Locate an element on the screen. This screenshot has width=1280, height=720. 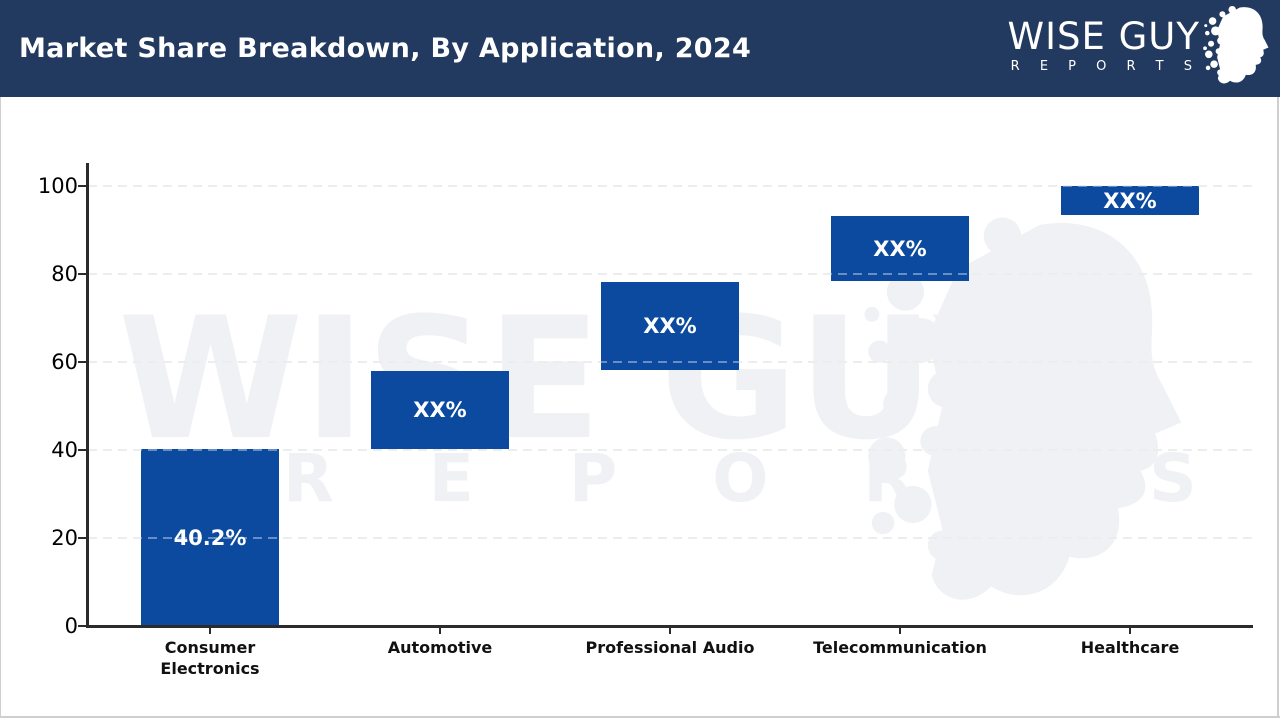
page-border-left is located at coordinates (0, 407).